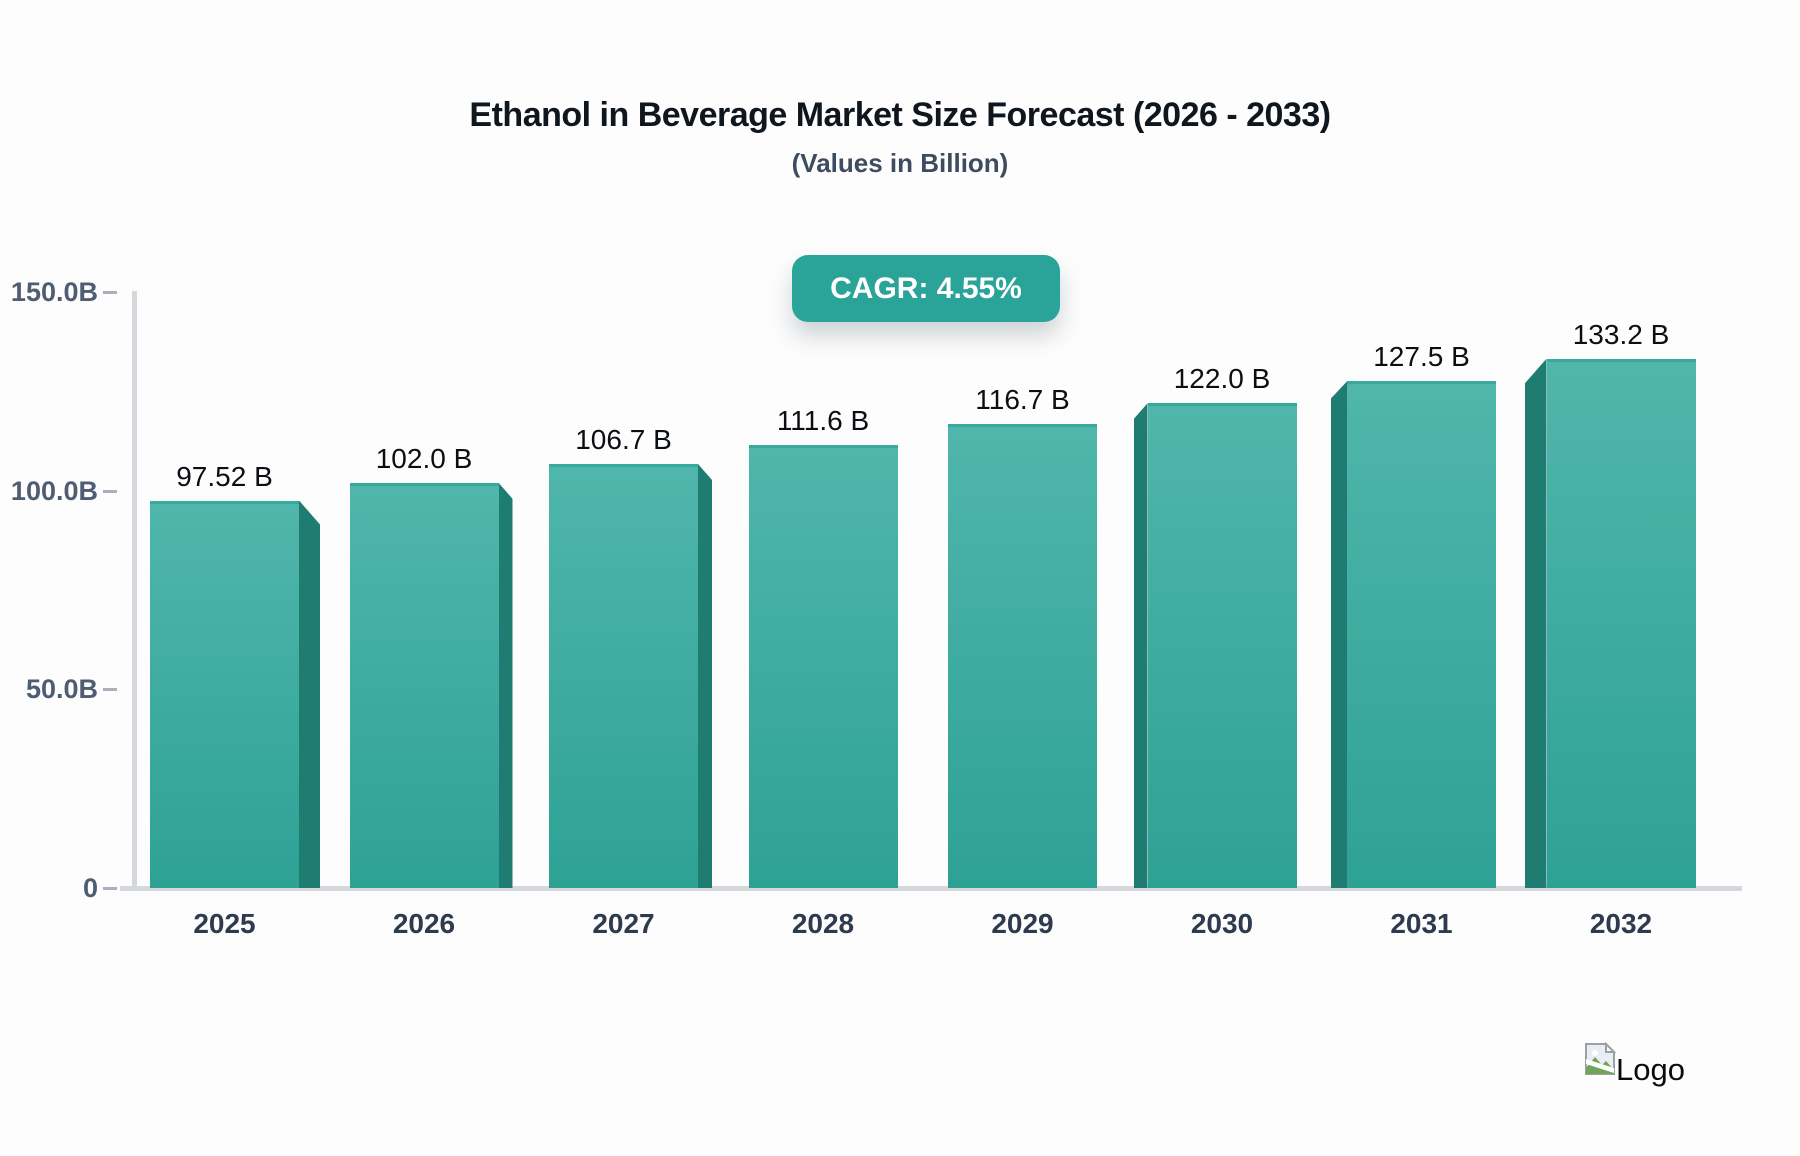 The height and width of the screenshot is (1156, 1800). What do you see at coordinates (931, 888) in the screenshot?
I see `x-axis-line` at bounding box center [931, 888].